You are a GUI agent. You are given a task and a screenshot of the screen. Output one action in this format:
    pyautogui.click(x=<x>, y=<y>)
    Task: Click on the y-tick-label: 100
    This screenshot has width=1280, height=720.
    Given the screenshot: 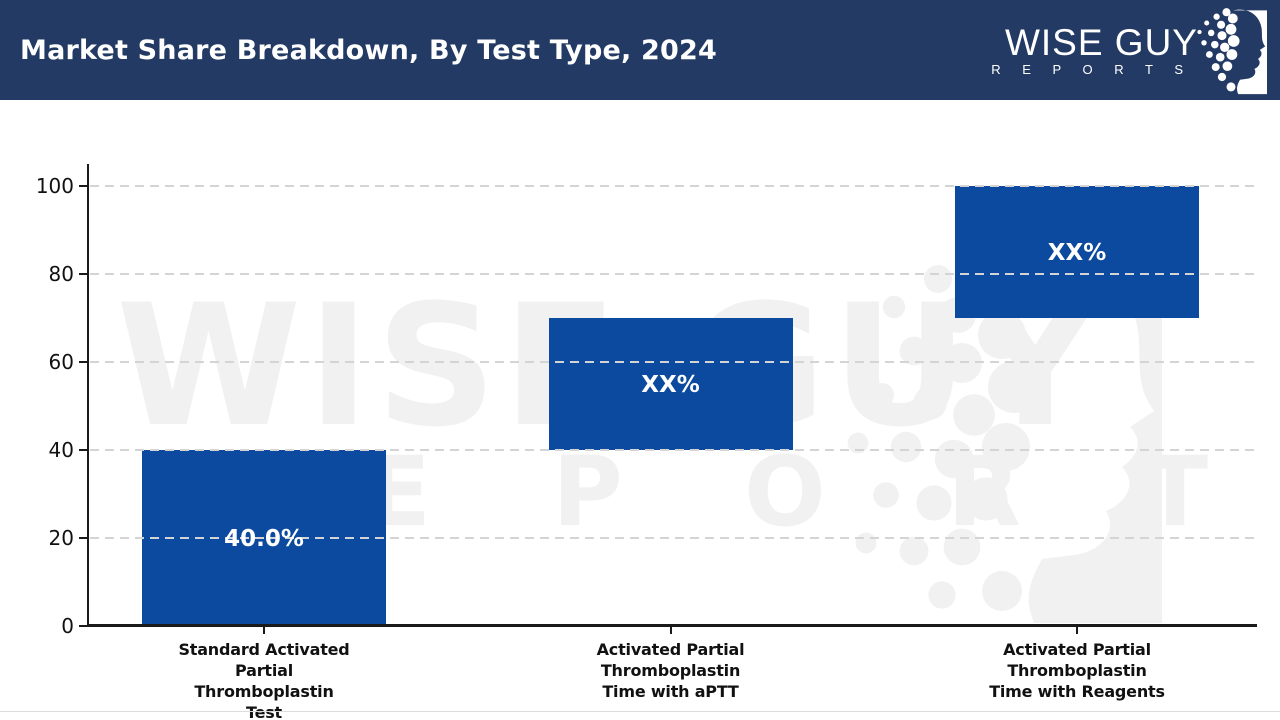 What is the action you would take?
    pyautogui.click(x=54, y=186)
    